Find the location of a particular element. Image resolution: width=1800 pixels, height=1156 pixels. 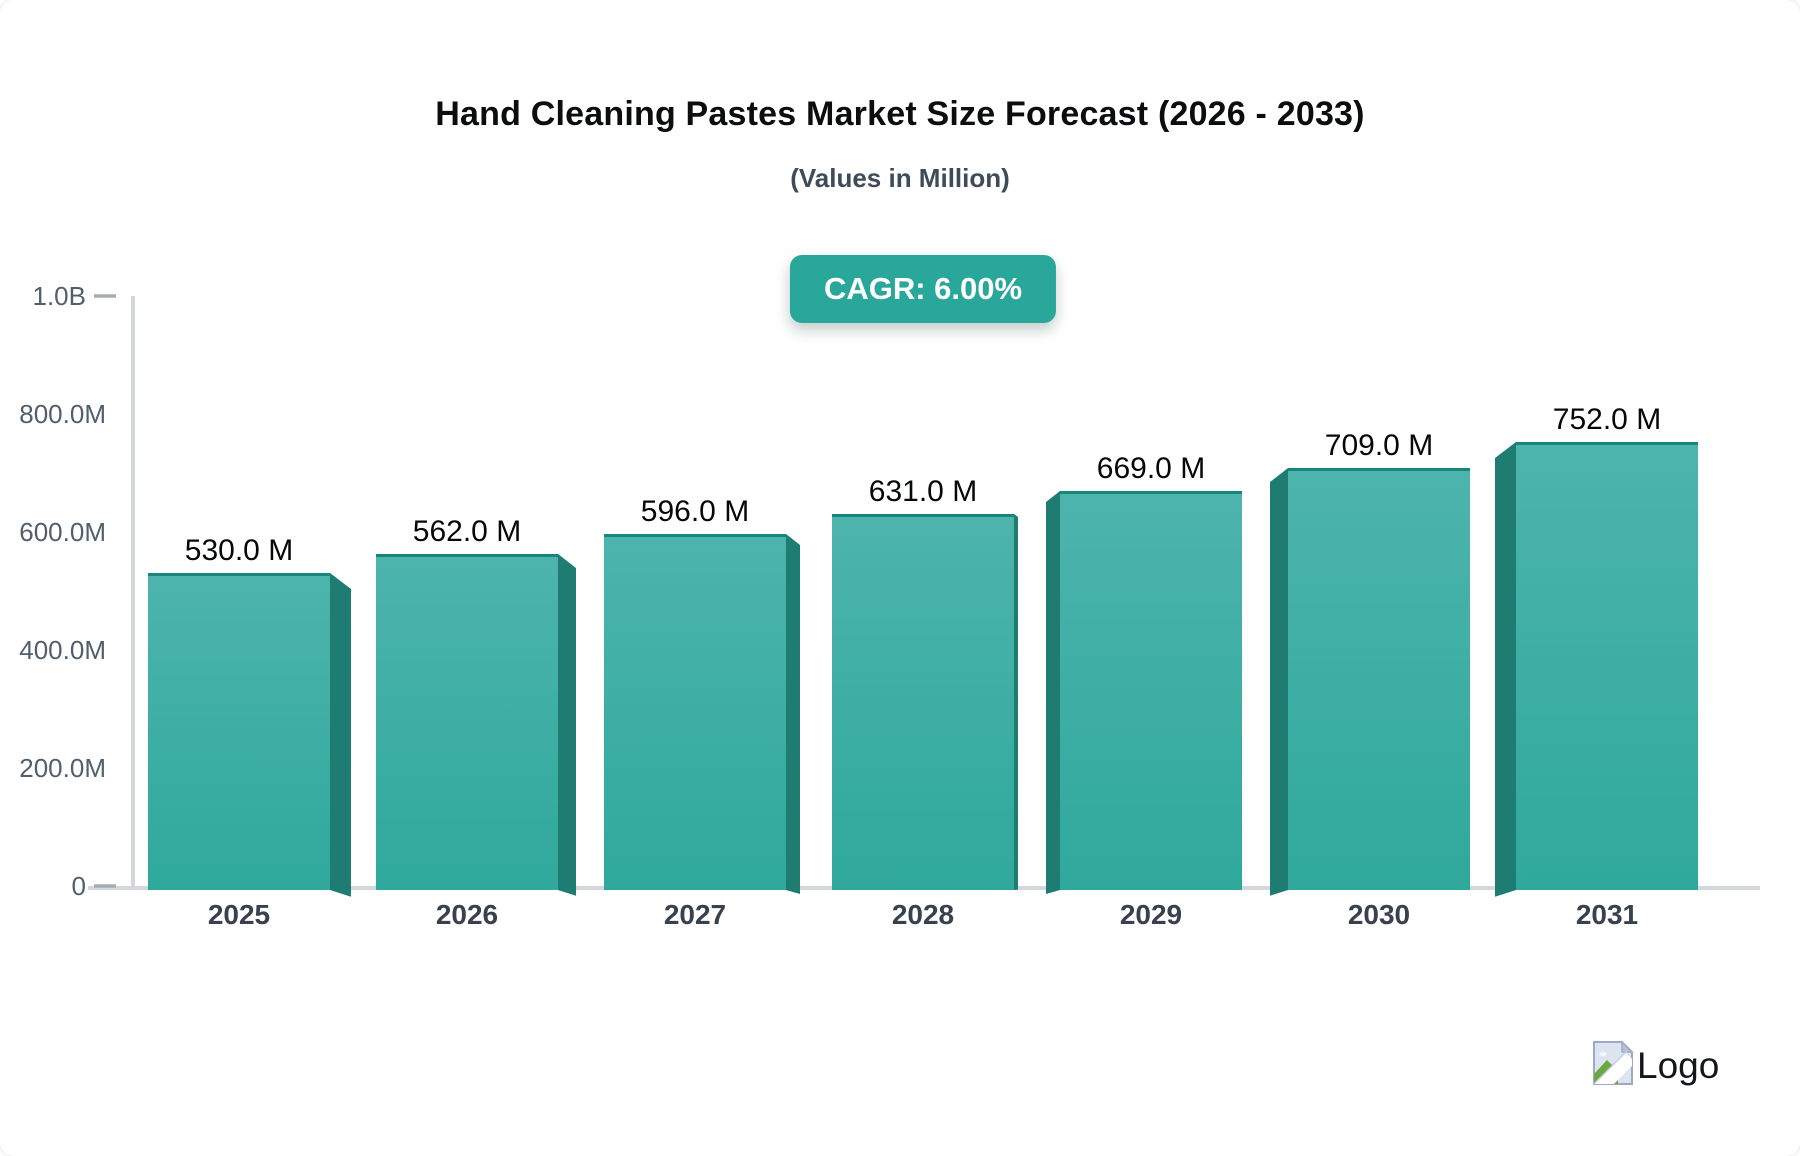

y-tick-label: 200.0M is located at coordinates (62, 768).